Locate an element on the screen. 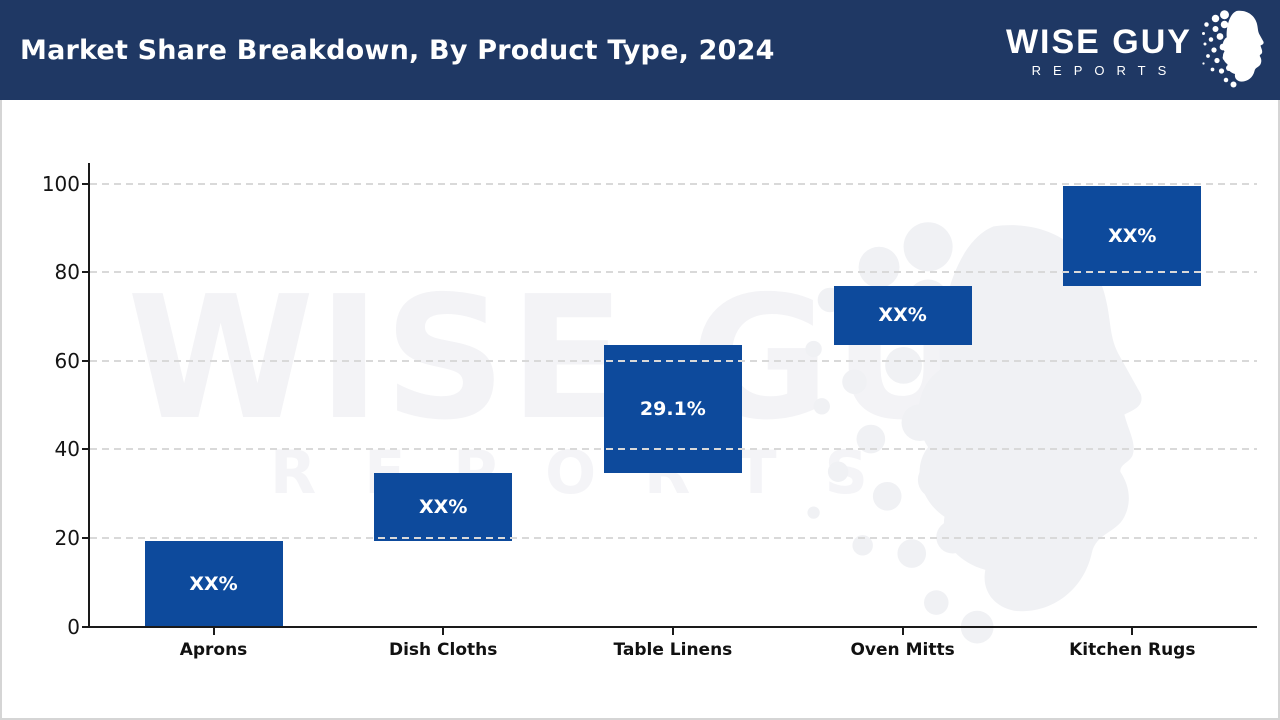 This screenshot has width=1280, height=720. bar-oven-mitts: XX% is located at coordinates (902, 315).